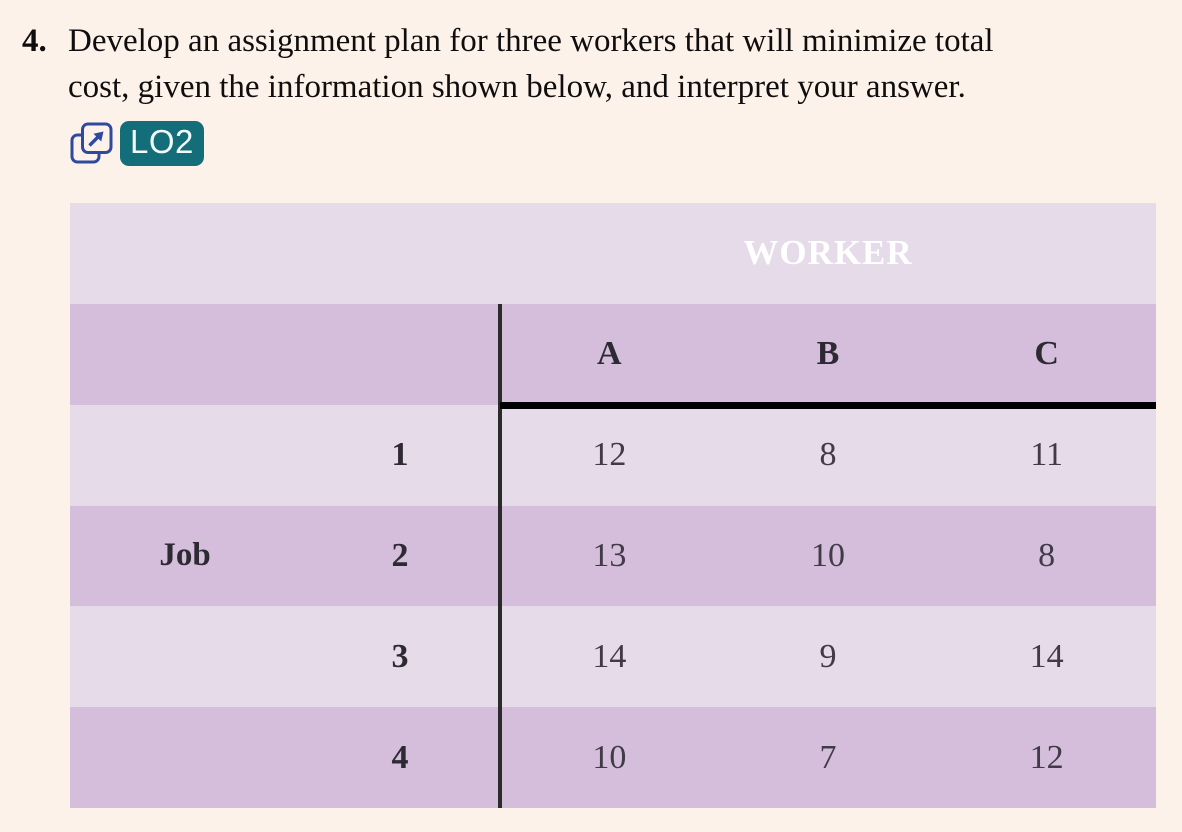  I want to click on external-link-icon, so click(91, 143).